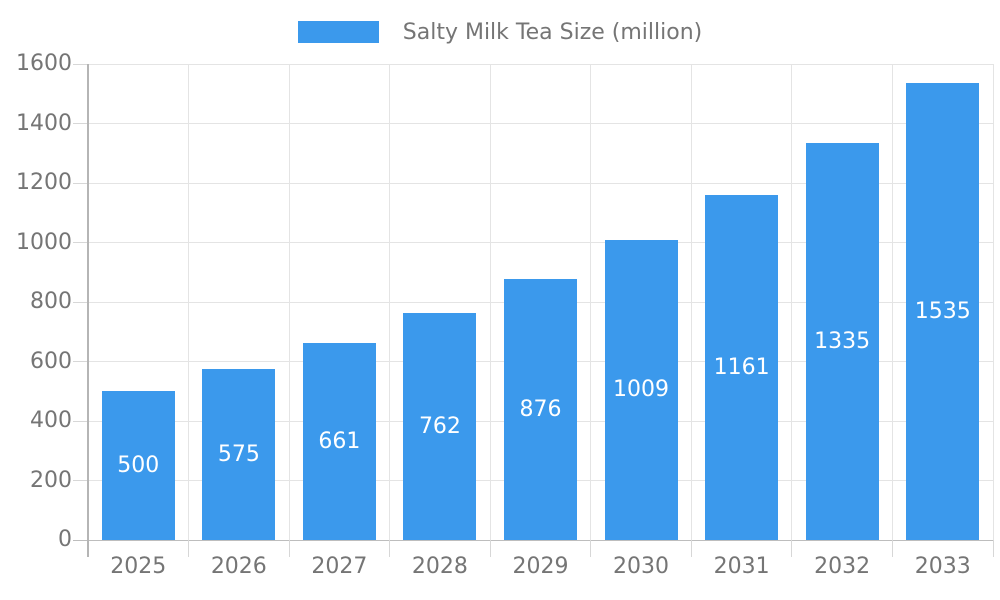 The image size is (1000, 600). I want to click on bar-value-label: 1335, so click(842, 341).